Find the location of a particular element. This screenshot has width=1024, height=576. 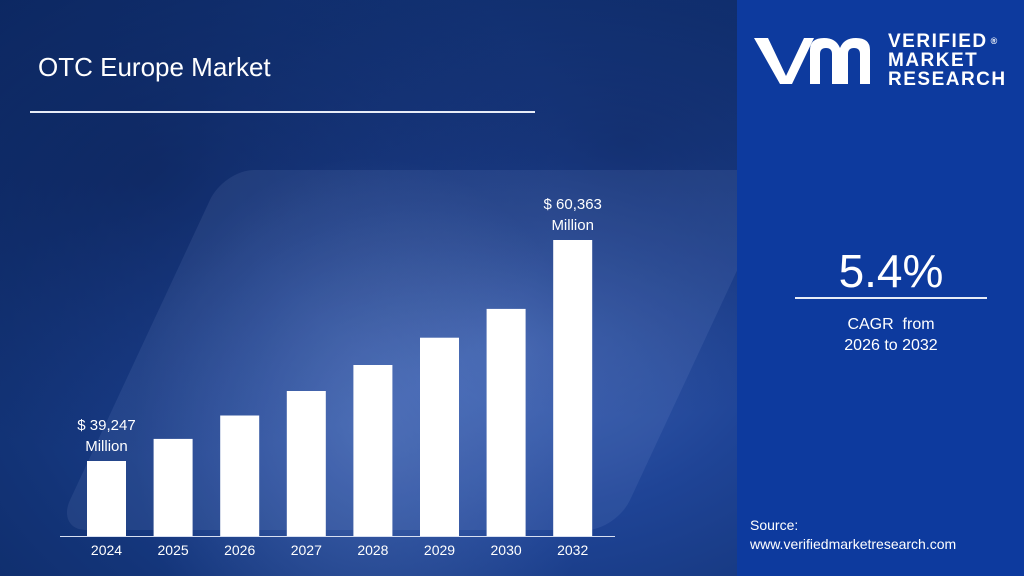

brand-line-3: RESEARCH is located at coordinates (947, 79).